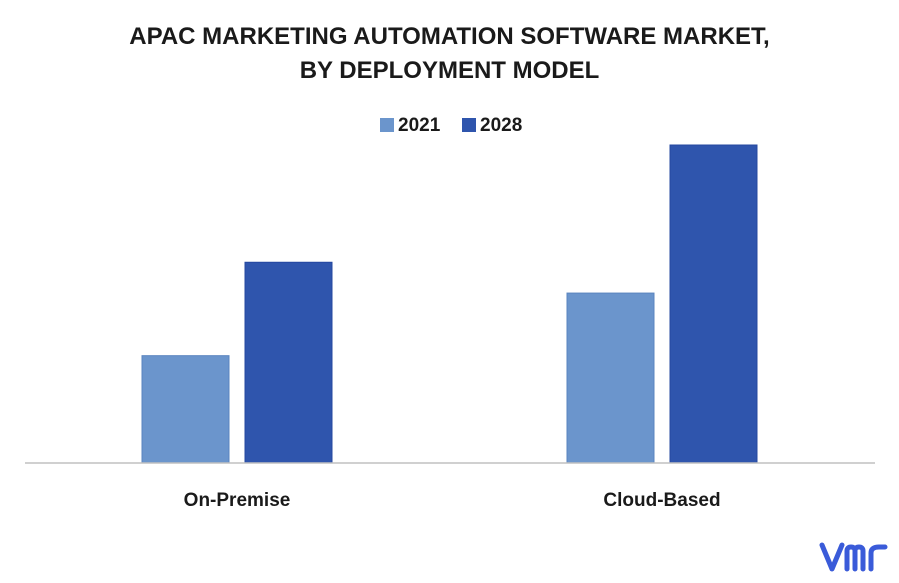  Describe the element at coordinates (610, 378) in the screenshot. I see `bar-cloud-based-2021` at that location.